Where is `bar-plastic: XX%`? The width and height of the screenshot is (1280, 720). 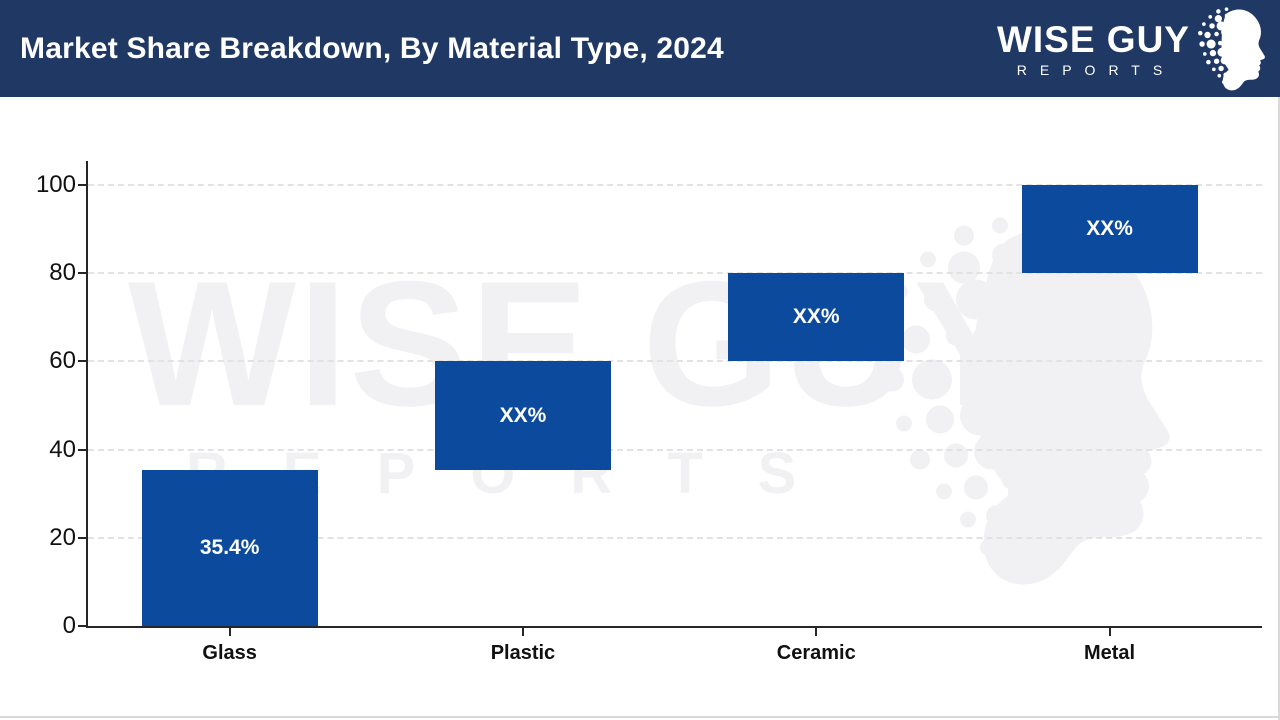
bar-plastic: XX% is located at coordinates (522, 415).